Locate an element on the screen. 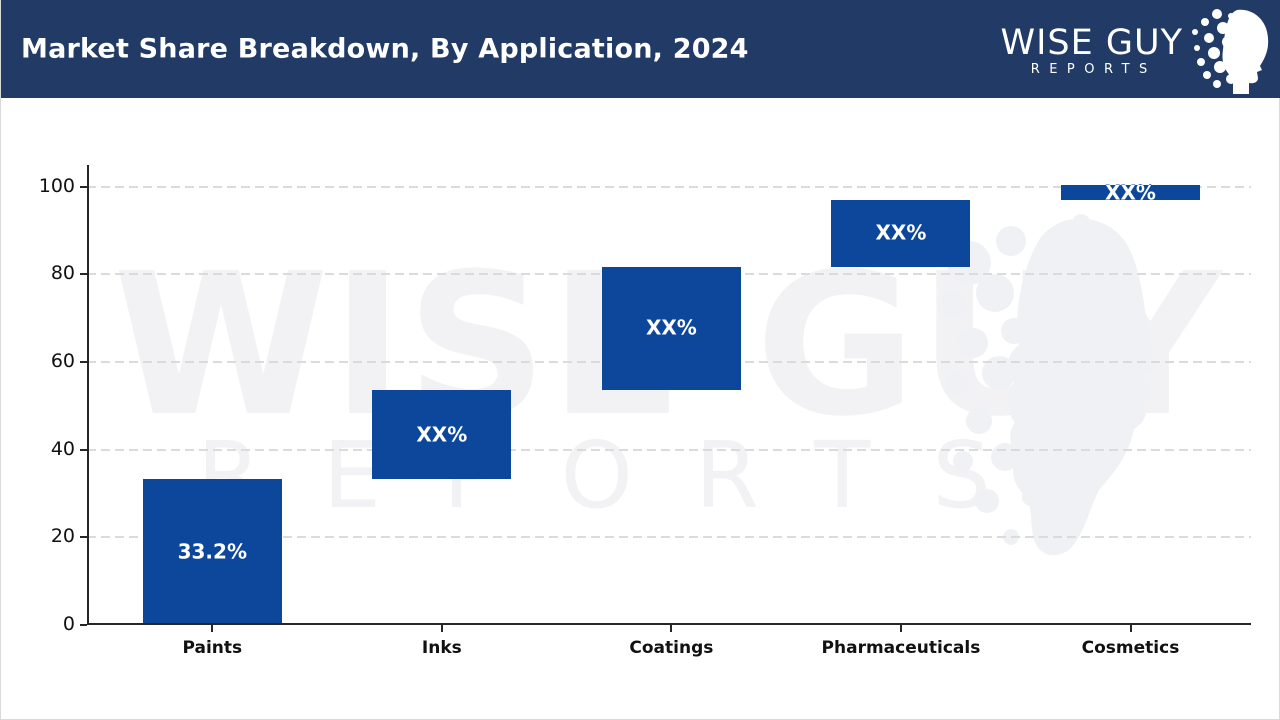 The height and width of the screenshot is (720, 1280). logo-text: WISE GUY REPORTS is located at coordinates (1091, 50).